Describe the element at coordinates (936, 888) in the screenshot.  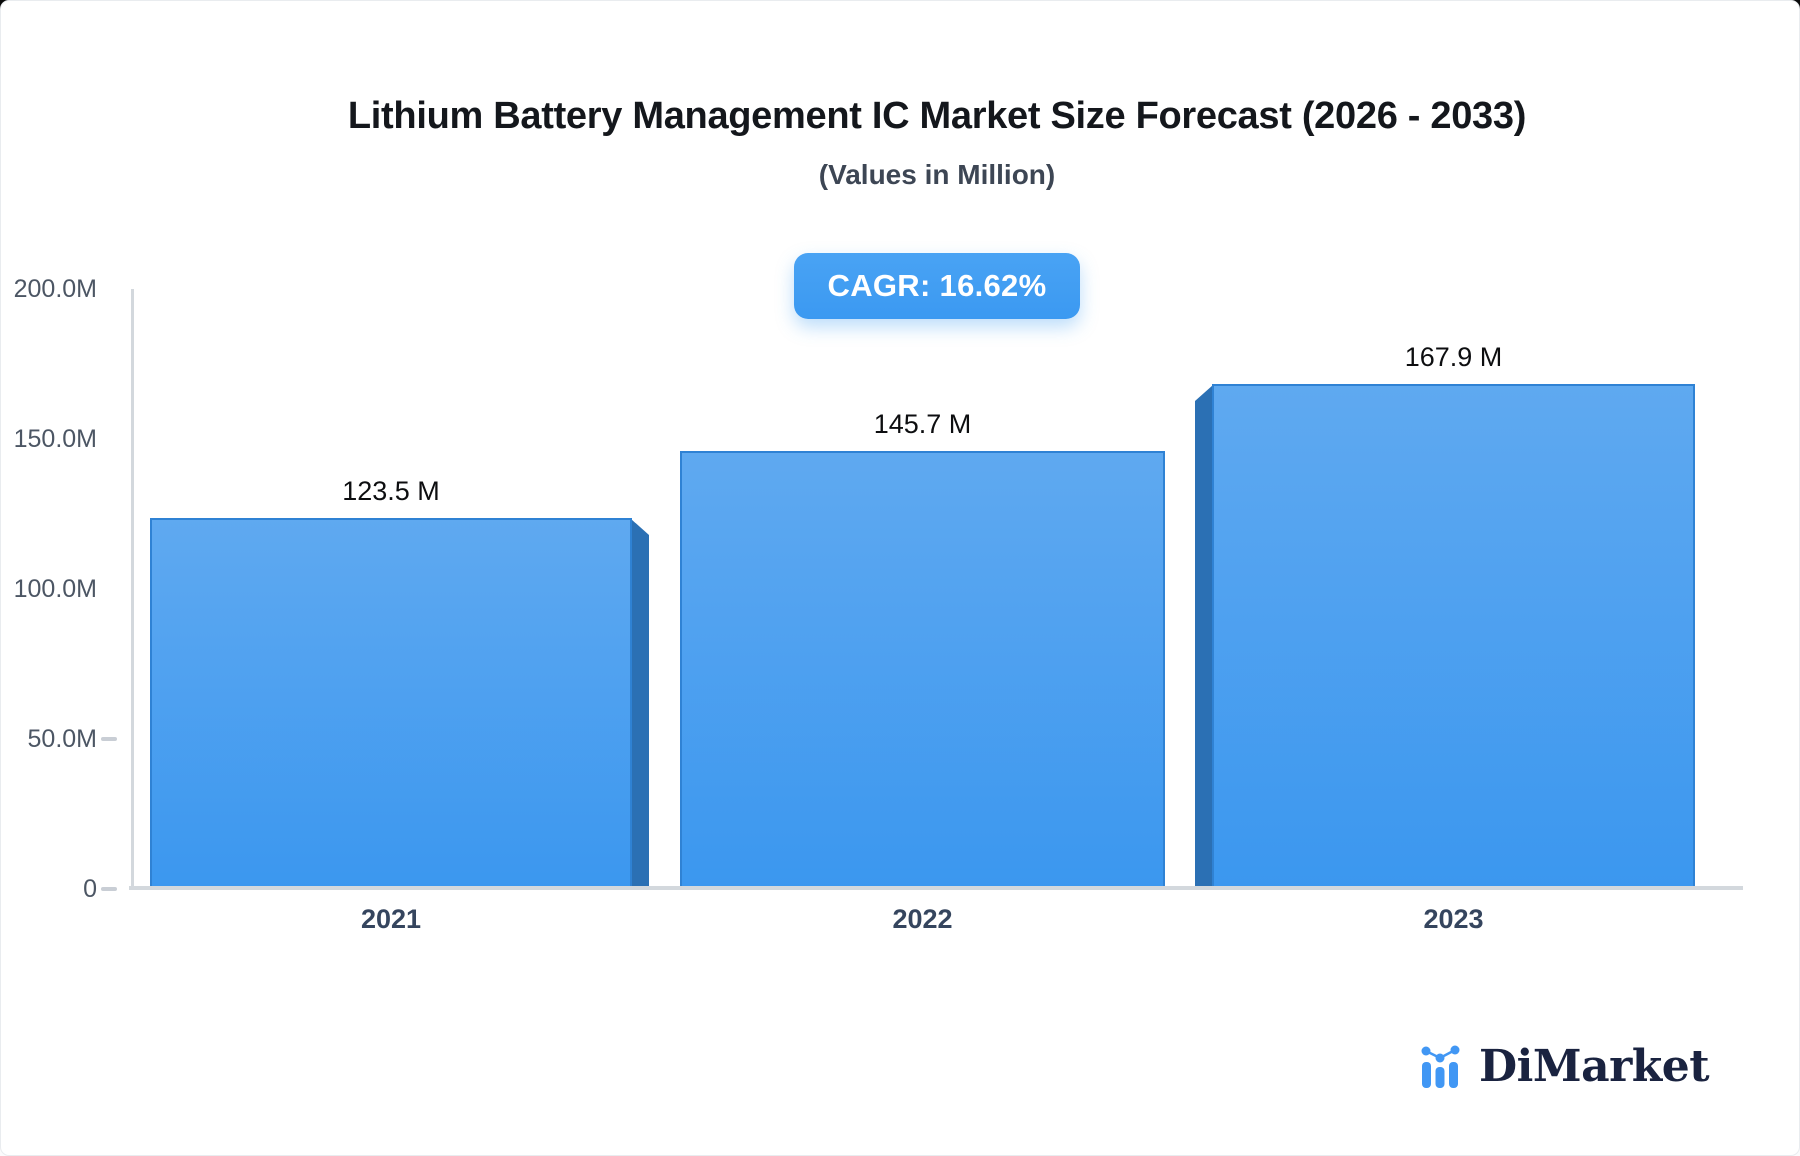
I see `x-axis-line` at that location.